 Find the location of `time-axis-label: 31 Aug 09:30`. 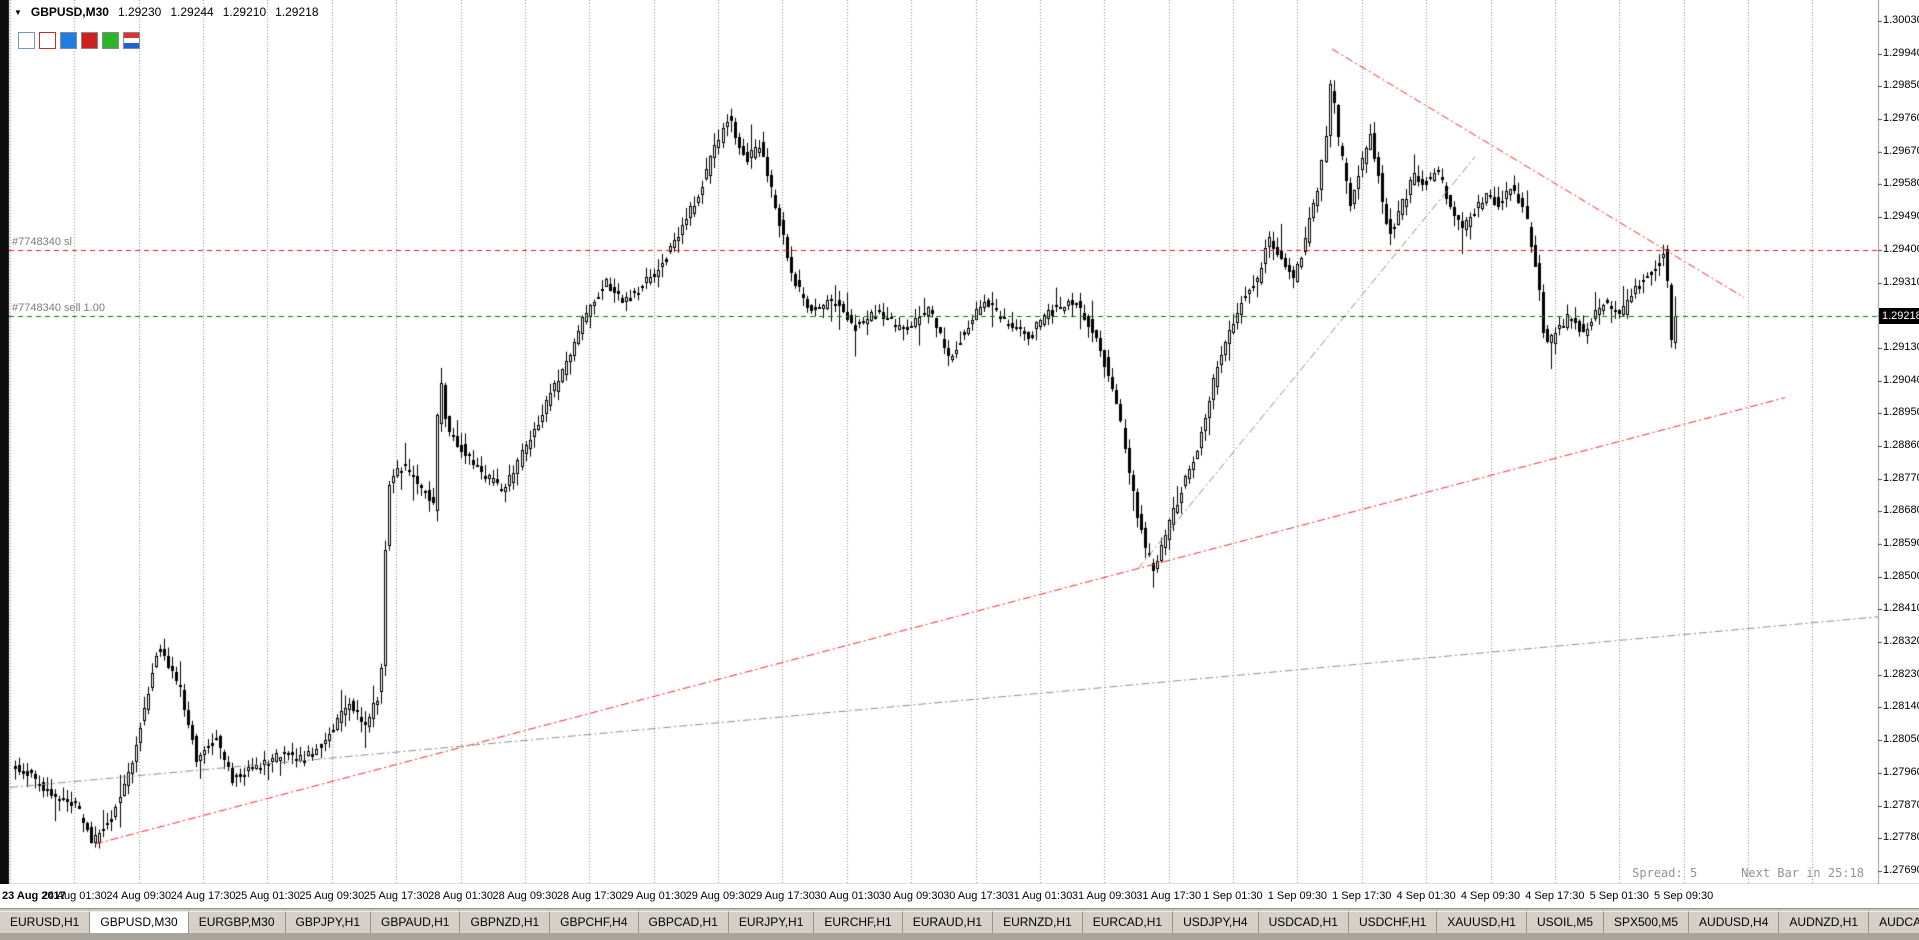

time-axis-label: 31 Aug 09:30 is located at coordinates (1104, 896).